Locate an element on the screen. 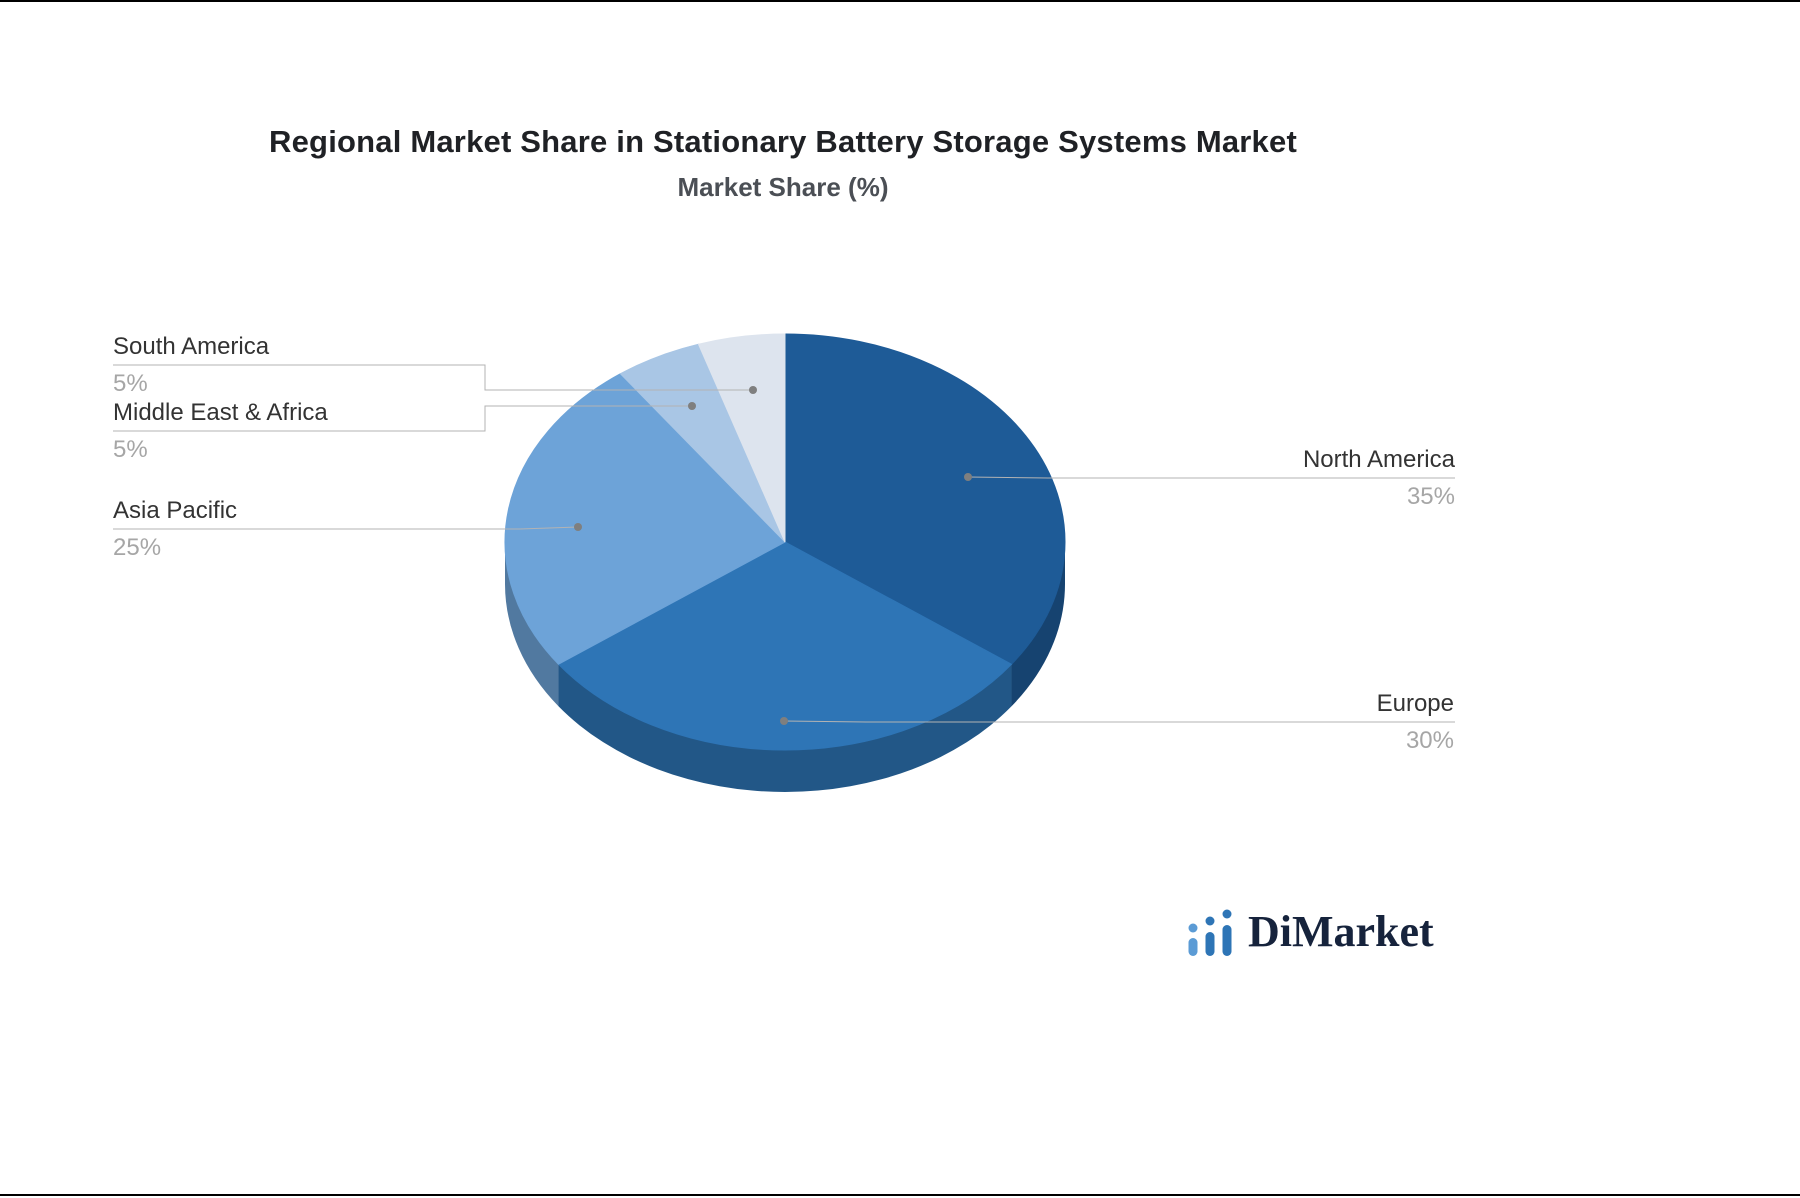 The width and height of the screenshot is (1800, 1198). slice-value-europe: 30% is located at coordinates (1429, 740).